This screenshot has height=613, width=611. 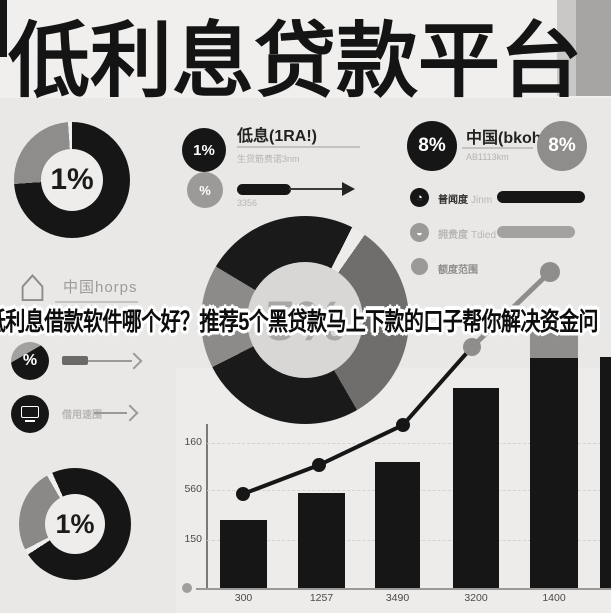 What do you see at coordinates (484, 235) in the screenshot?
I see `stat-label-sub: Tdied` at bounding box center [484, 235].